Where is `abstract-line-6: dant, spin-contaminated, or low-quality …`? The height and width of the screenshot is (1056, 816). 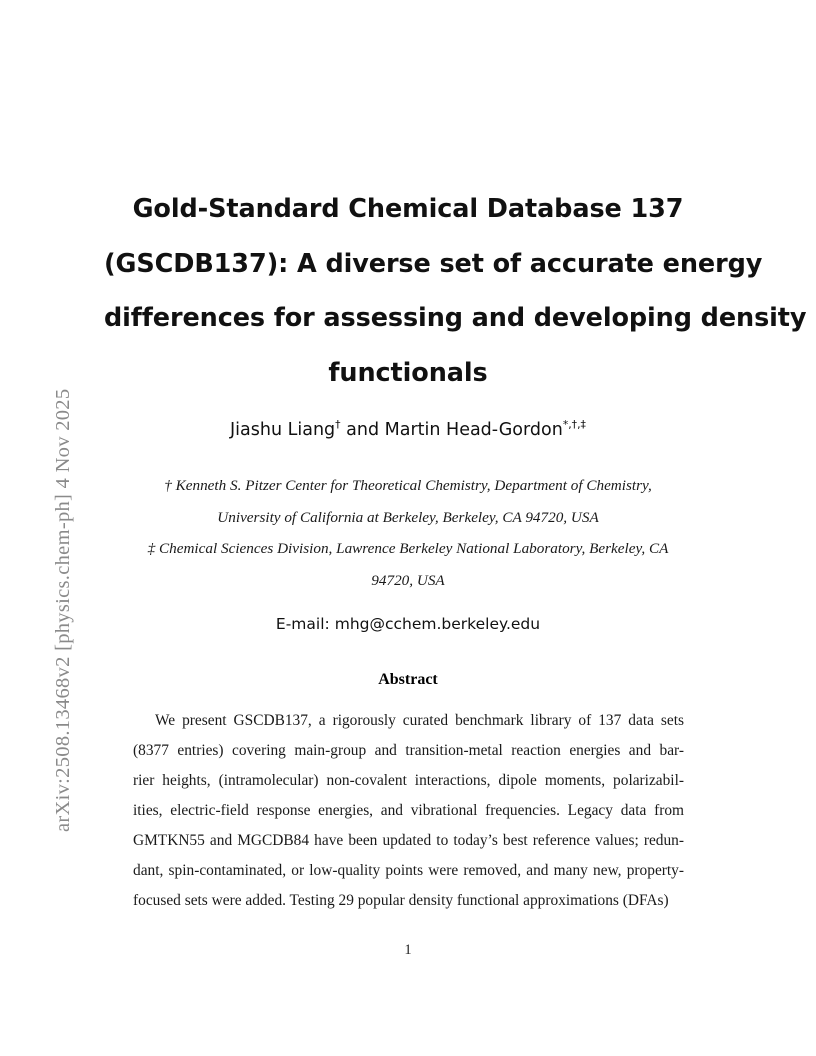
abstract-line-6: dant, spin-contaminated, or low-quality … is located at coordinates (408, 870).